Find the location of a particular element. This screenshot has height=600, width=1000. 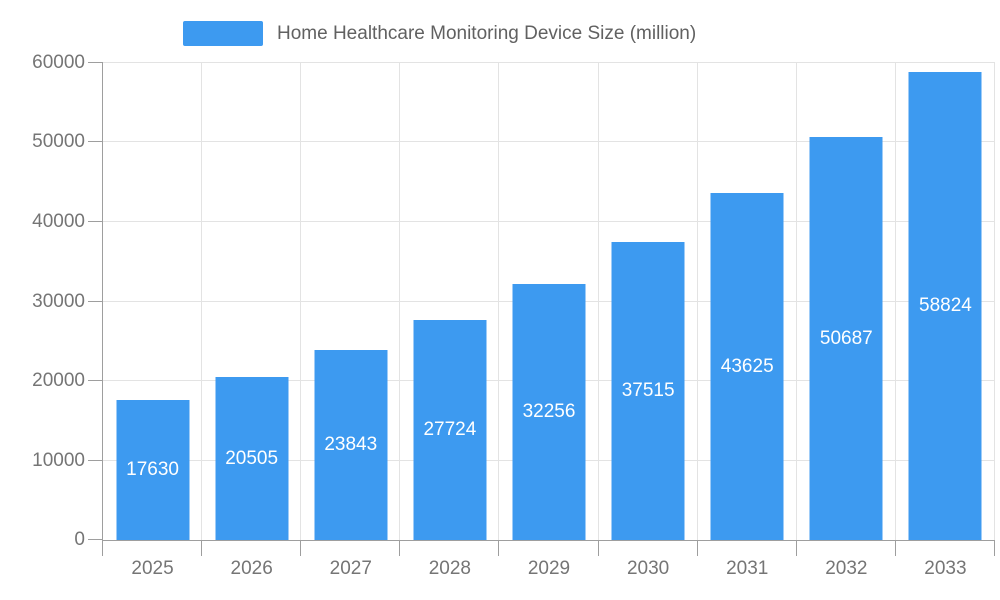

bar-value-label: 37515 is located at coordinates (648, 390).